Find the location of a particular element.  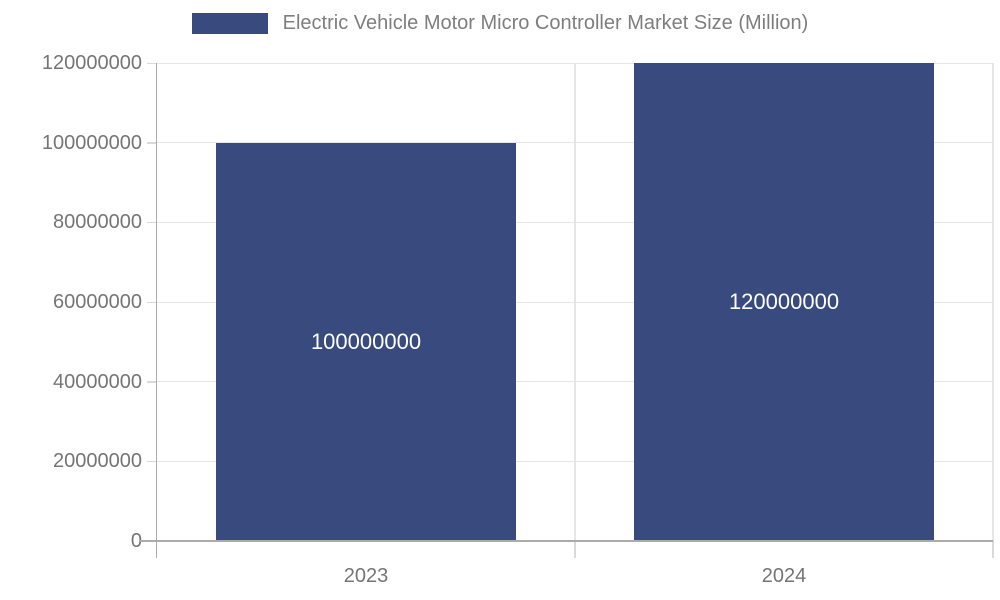

y-axis-label: 0 is located at coordinates (136, 541).